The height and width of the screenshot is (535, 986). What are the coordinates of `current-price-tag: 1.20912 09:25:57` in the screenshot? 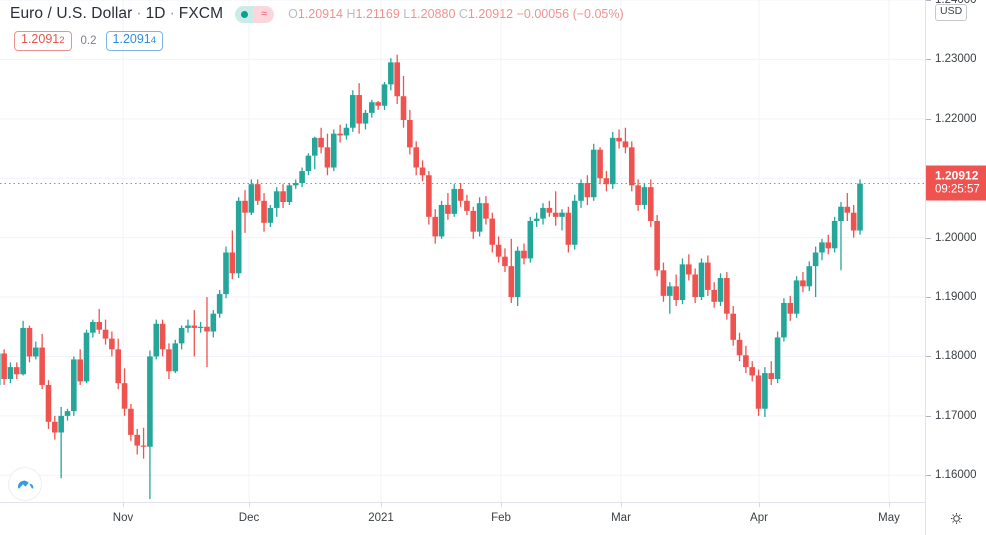 It's located at (956, 183).